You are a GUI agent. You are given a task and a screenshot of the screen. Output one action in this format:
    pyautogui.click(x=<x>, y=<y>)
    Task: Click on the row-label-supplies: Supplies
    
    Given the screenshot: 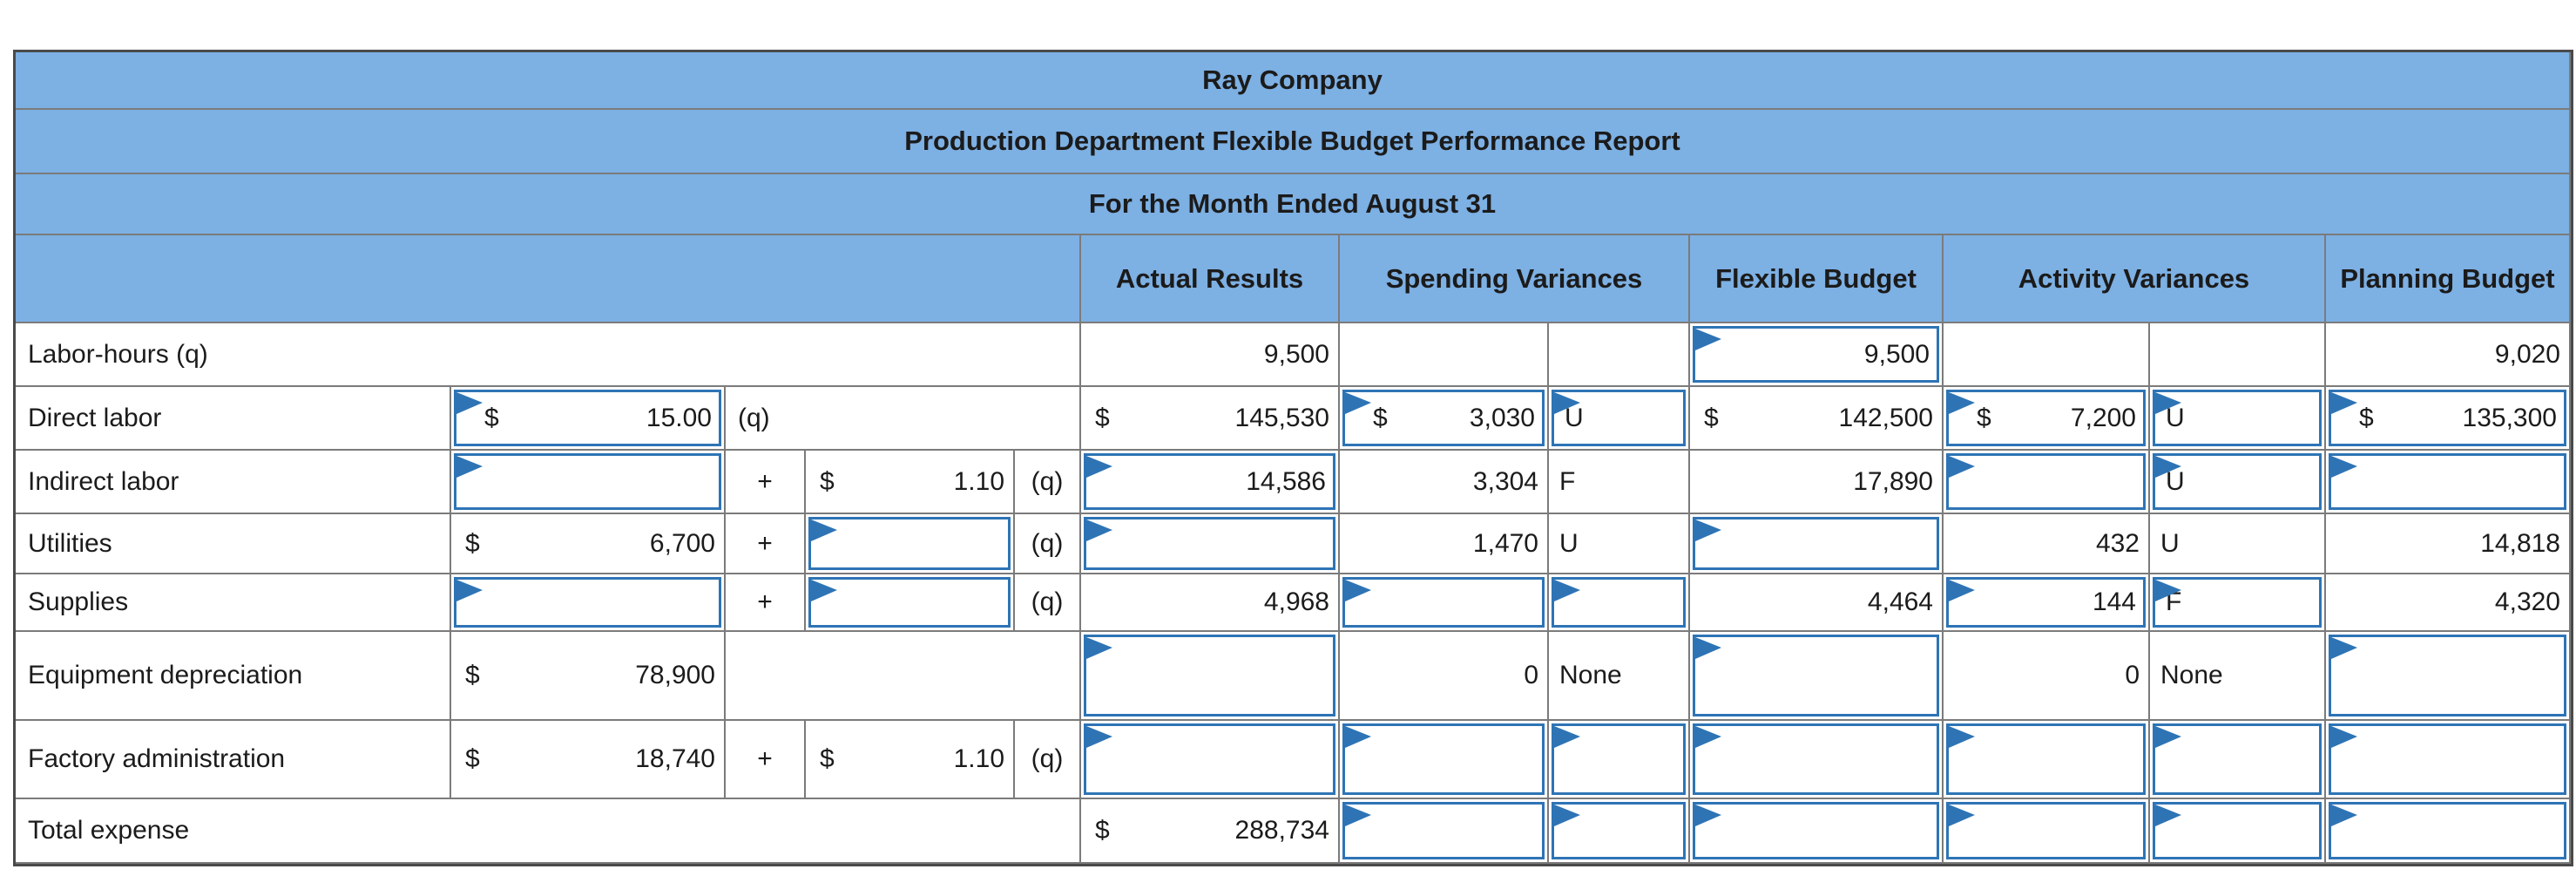 What is the action you would take?
    pyautogui.click(x=233, y=603)
    